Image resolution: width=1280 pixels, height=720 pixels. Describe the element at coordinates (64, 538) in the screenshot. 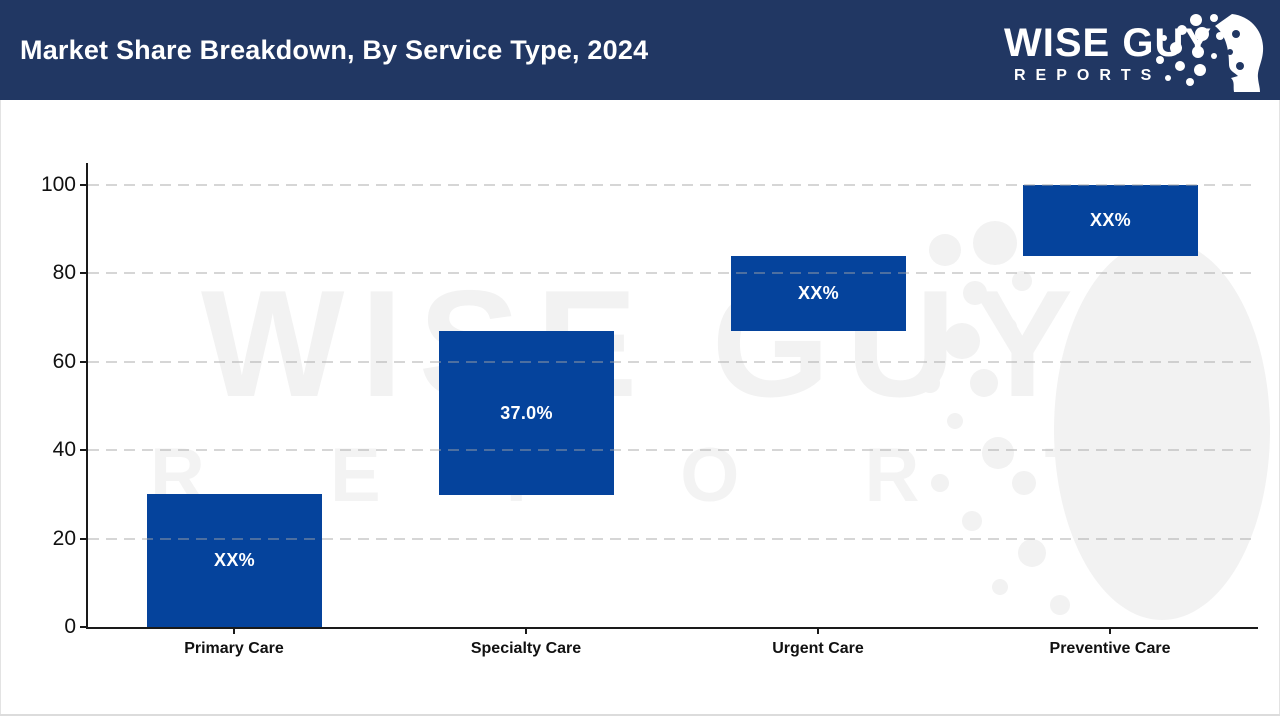

I see `y-tick-label: 20` at that location.